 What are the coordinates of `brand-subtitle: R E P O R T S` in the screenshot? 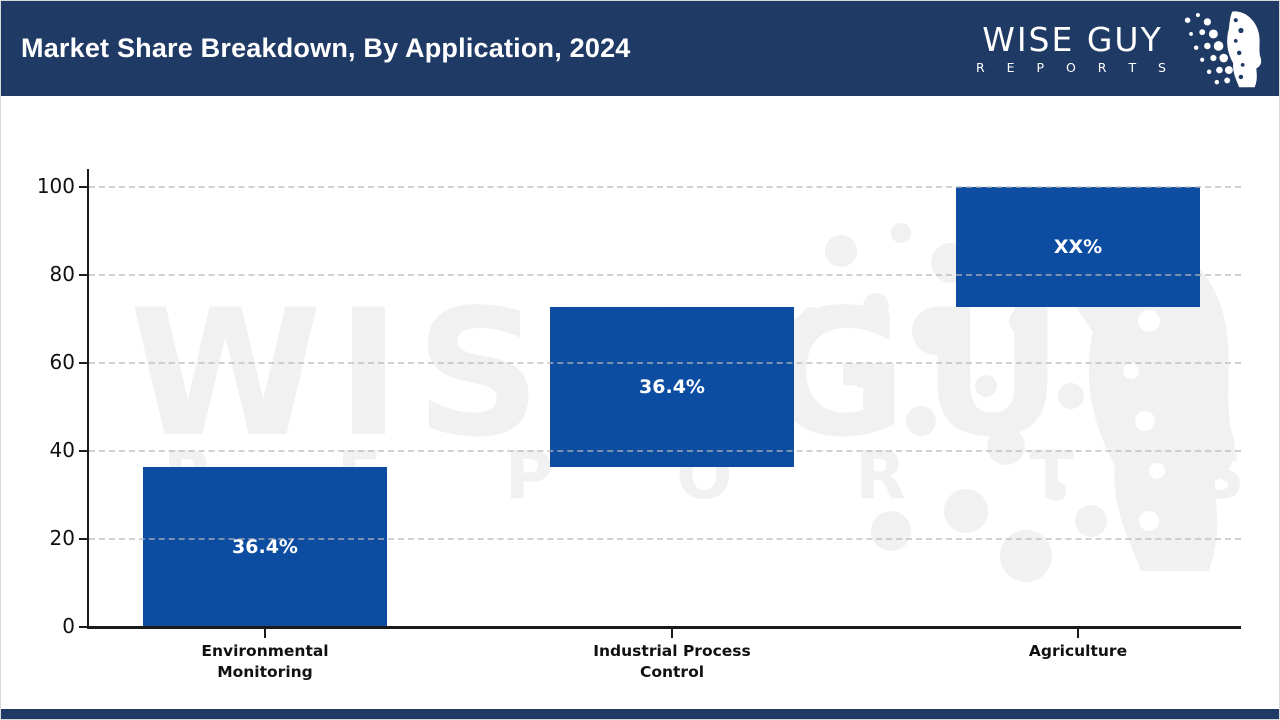 It's located at (1075, 67).